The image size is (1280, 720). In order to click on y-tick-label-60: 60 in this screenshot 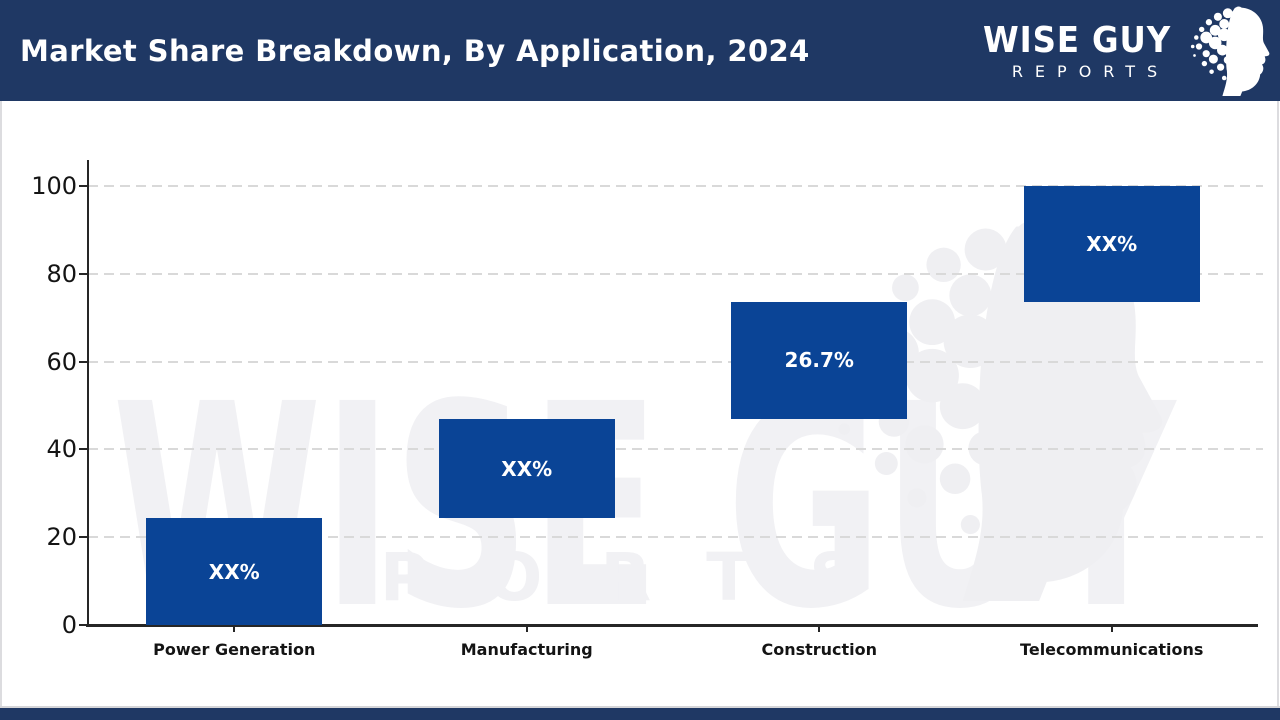, I will do `click(61, 361)`.